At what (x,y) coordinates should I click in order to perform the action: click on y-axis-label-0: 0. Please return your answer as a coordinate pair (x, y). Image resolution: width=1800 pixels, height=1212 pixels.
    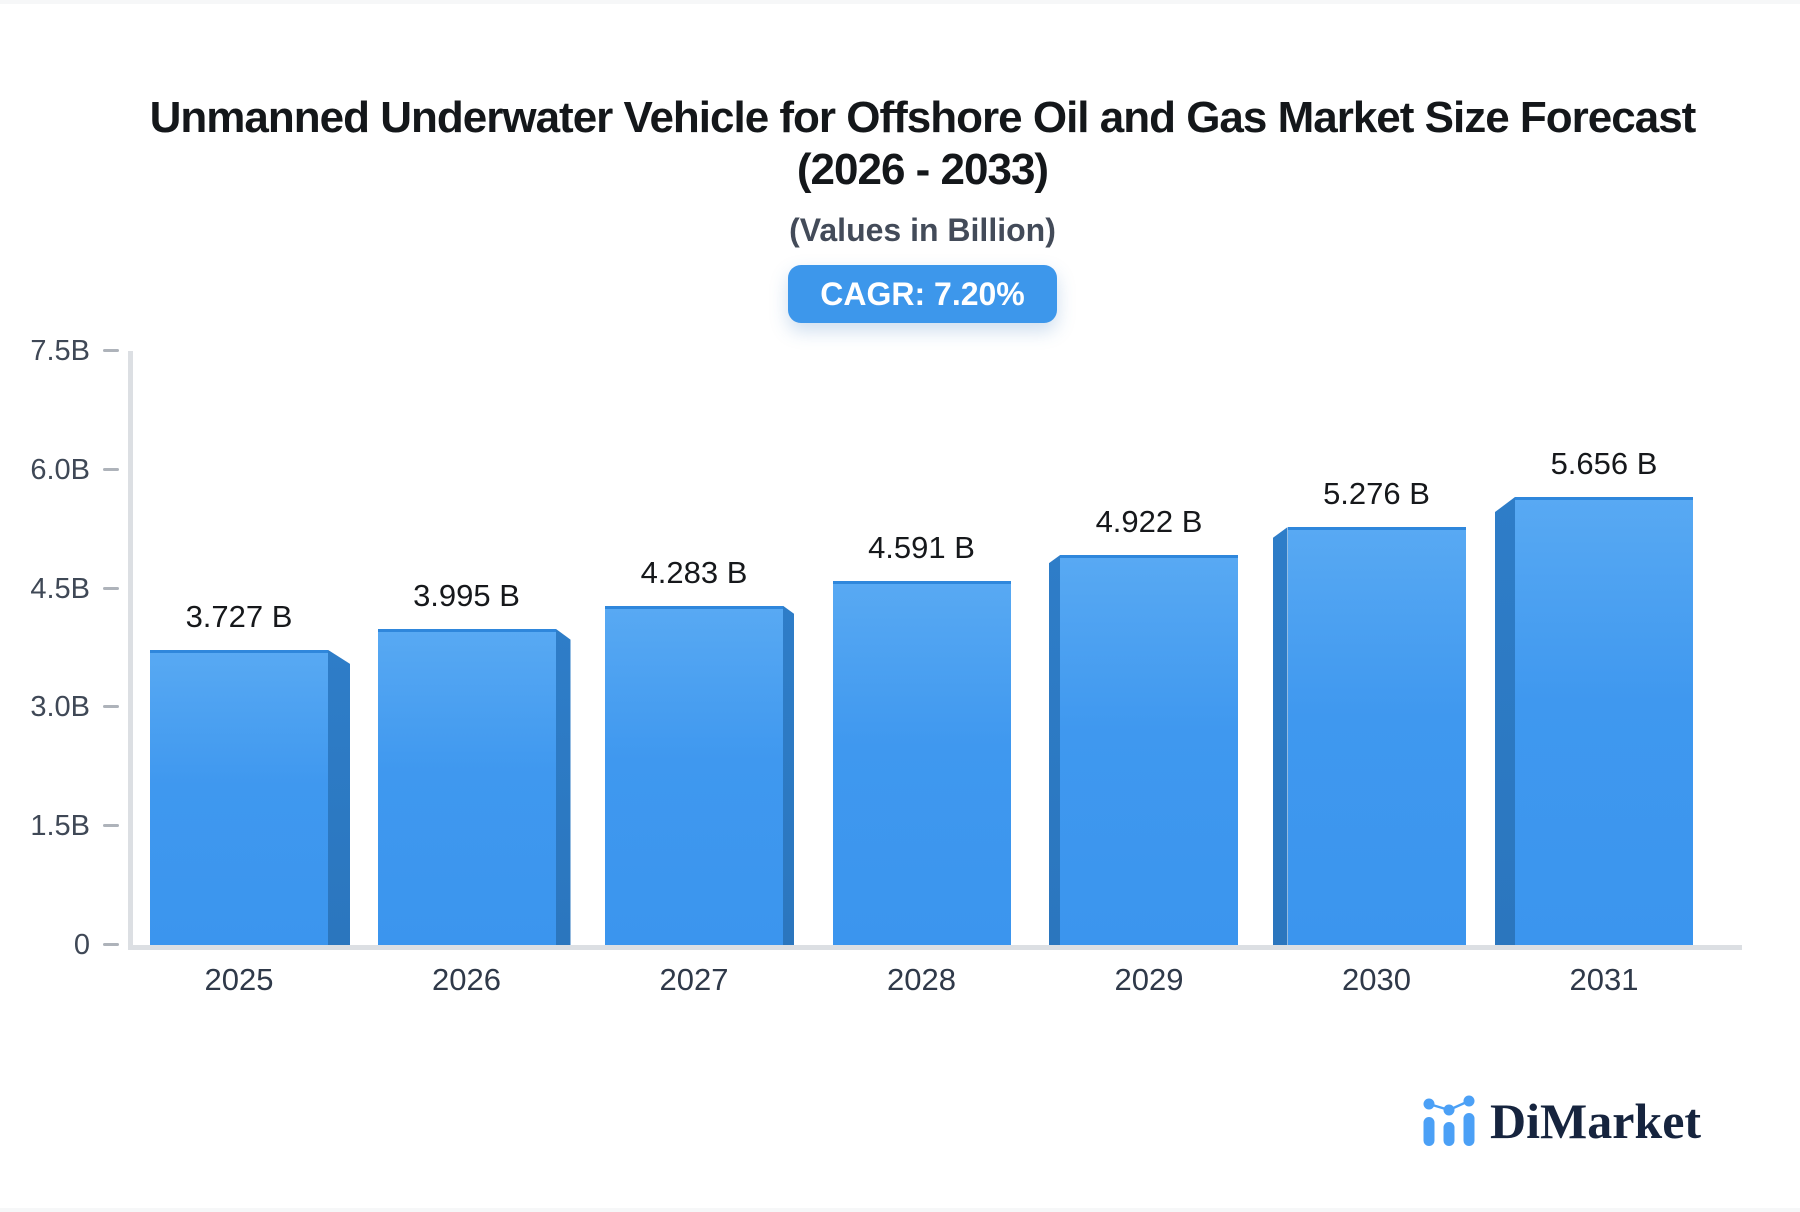
    Looking at the image, I should click on (81, 945).